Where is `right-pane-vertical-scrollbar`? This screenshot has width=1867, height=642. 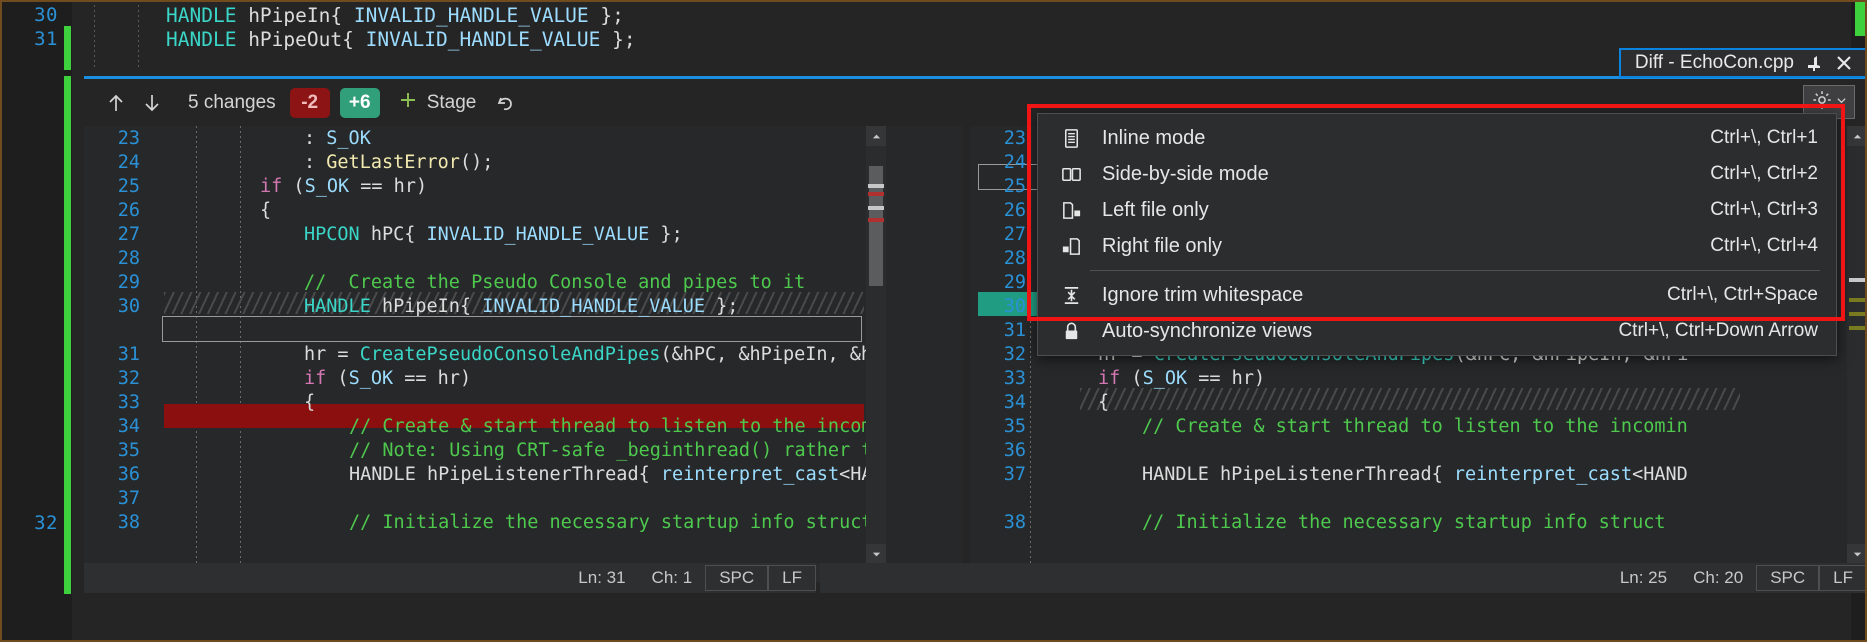
right-pane-vertical-scrollbar is located at coordinates (1857, 345).